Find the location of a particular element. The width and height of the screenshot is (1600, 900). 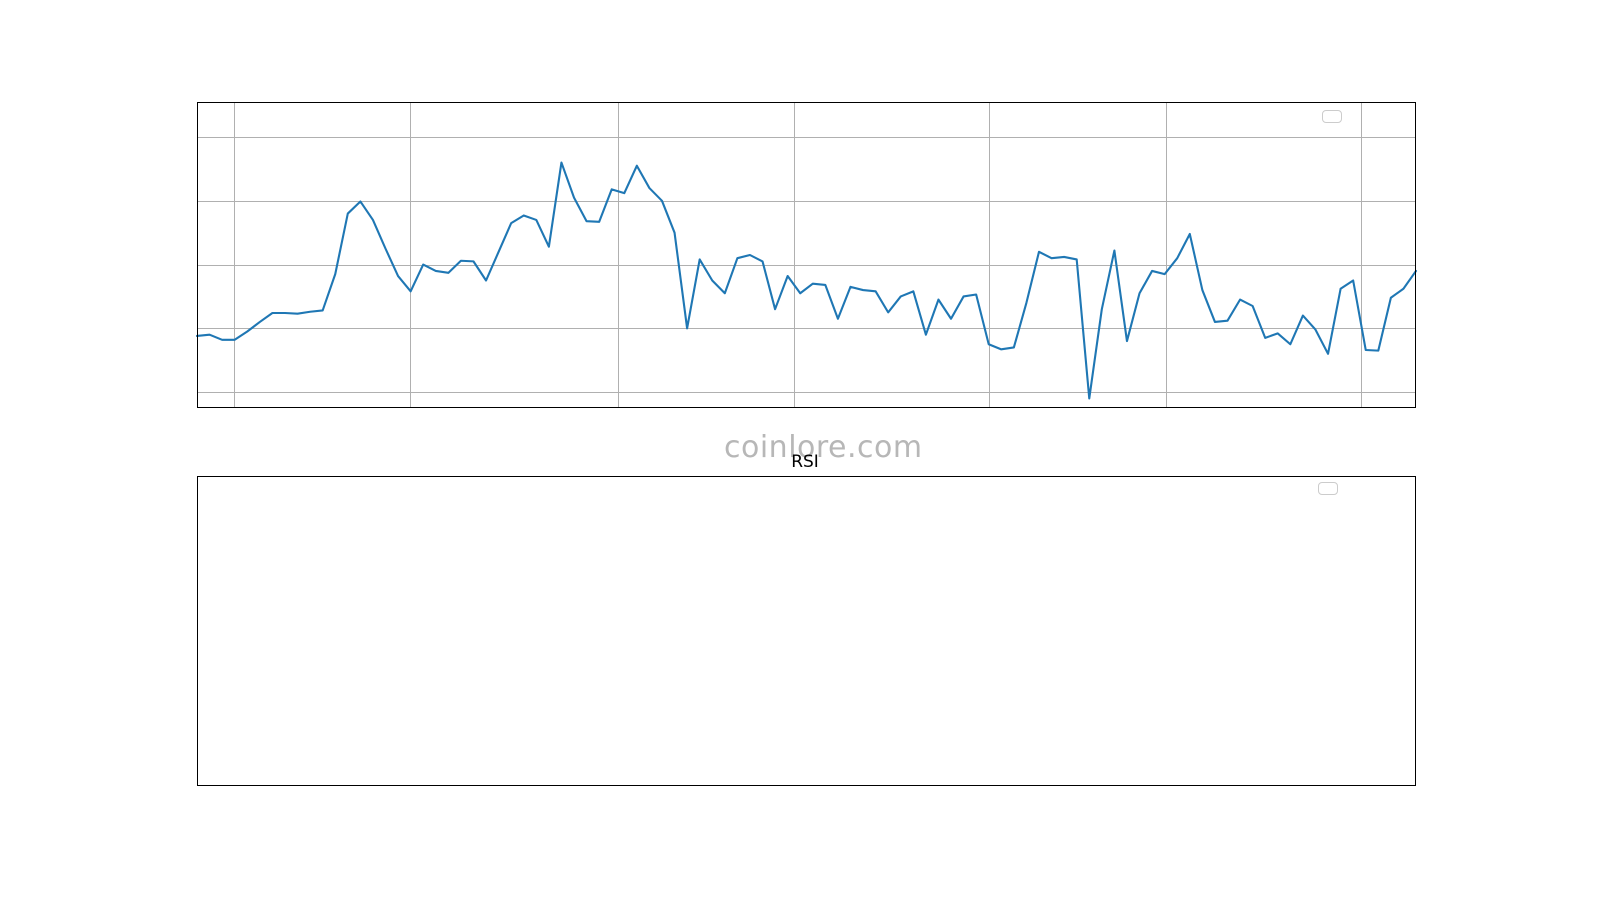

rsi-legend is located at coordinates (1328, 488).